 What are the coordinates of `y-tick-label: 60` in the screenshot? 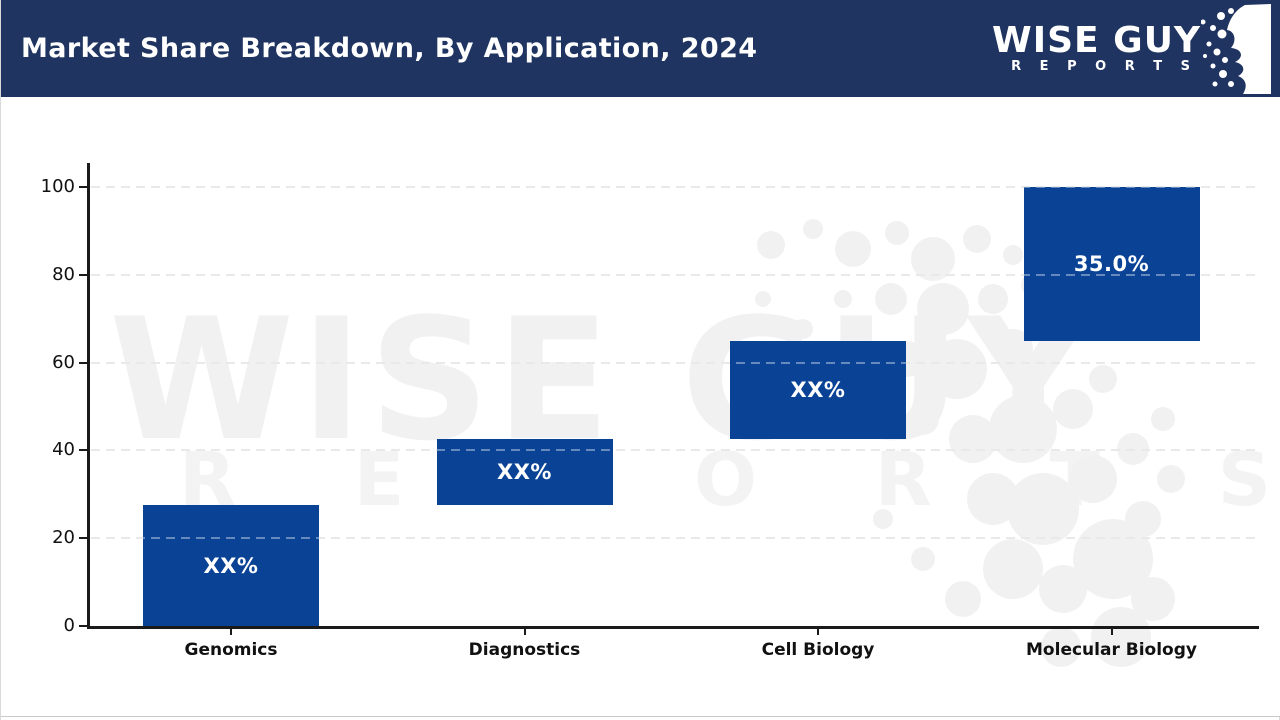 It's located at (63, 362).